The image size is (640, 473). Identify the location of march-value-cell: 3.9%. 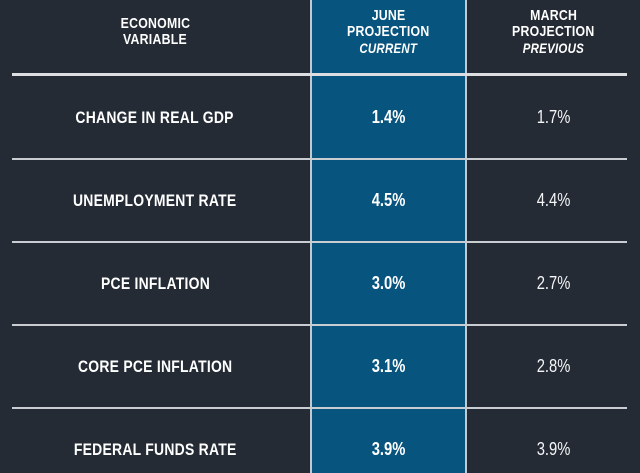
(553, 440).